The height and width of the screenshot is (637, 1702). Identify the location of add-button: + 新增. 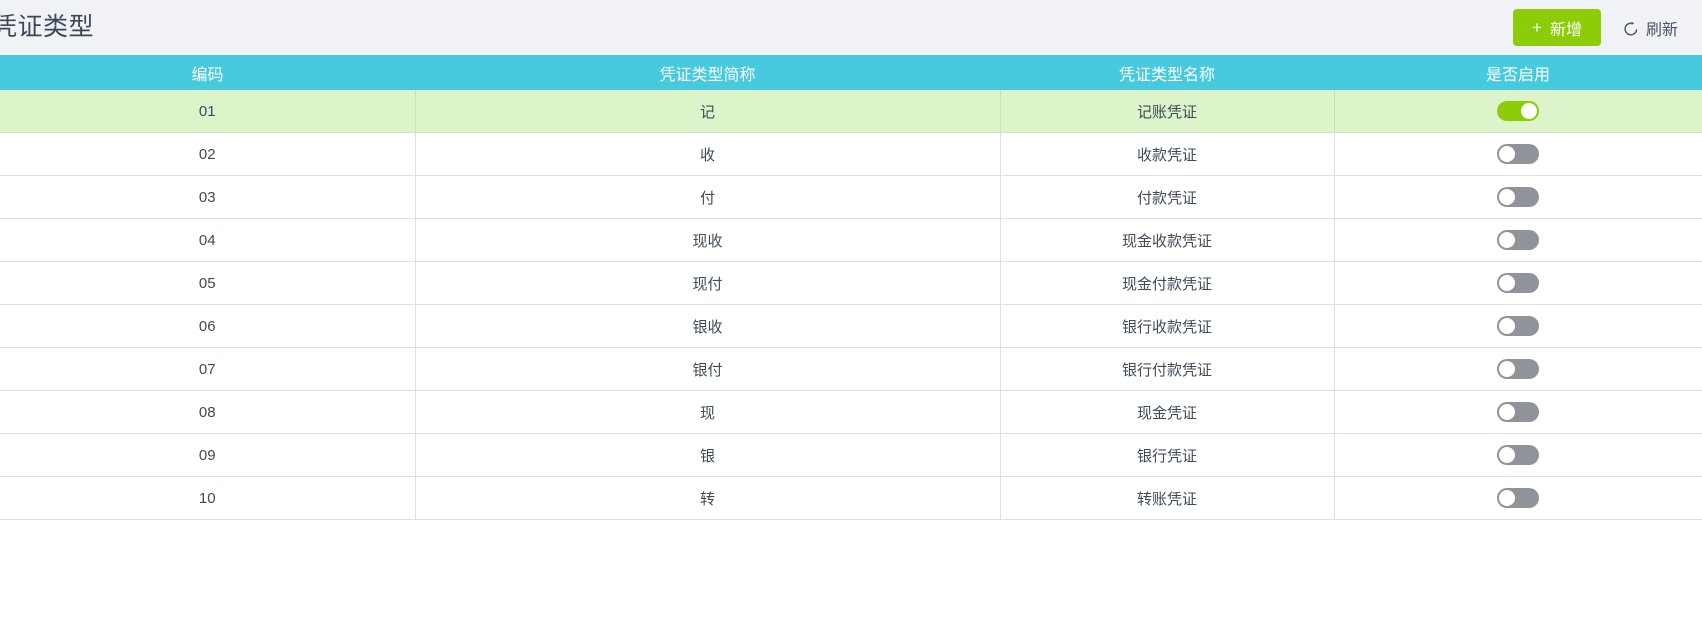
(1557, 27).